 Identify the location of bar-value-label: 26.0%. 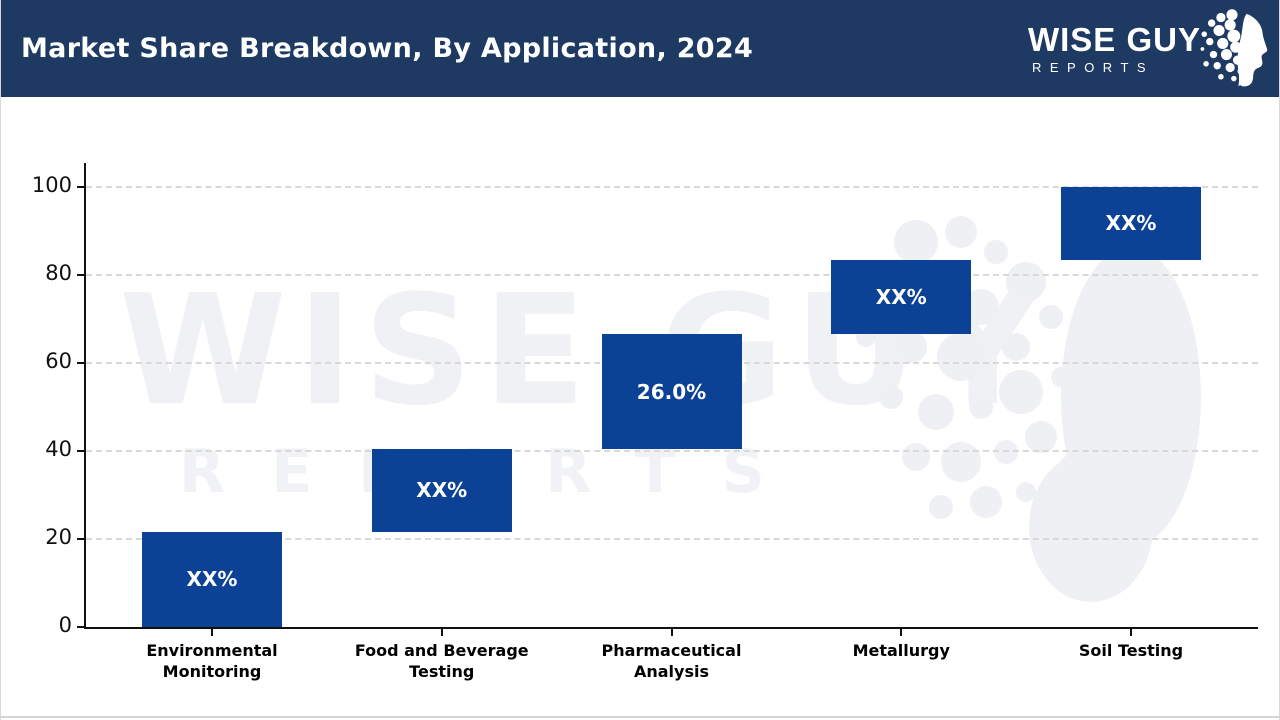
(671, 391).